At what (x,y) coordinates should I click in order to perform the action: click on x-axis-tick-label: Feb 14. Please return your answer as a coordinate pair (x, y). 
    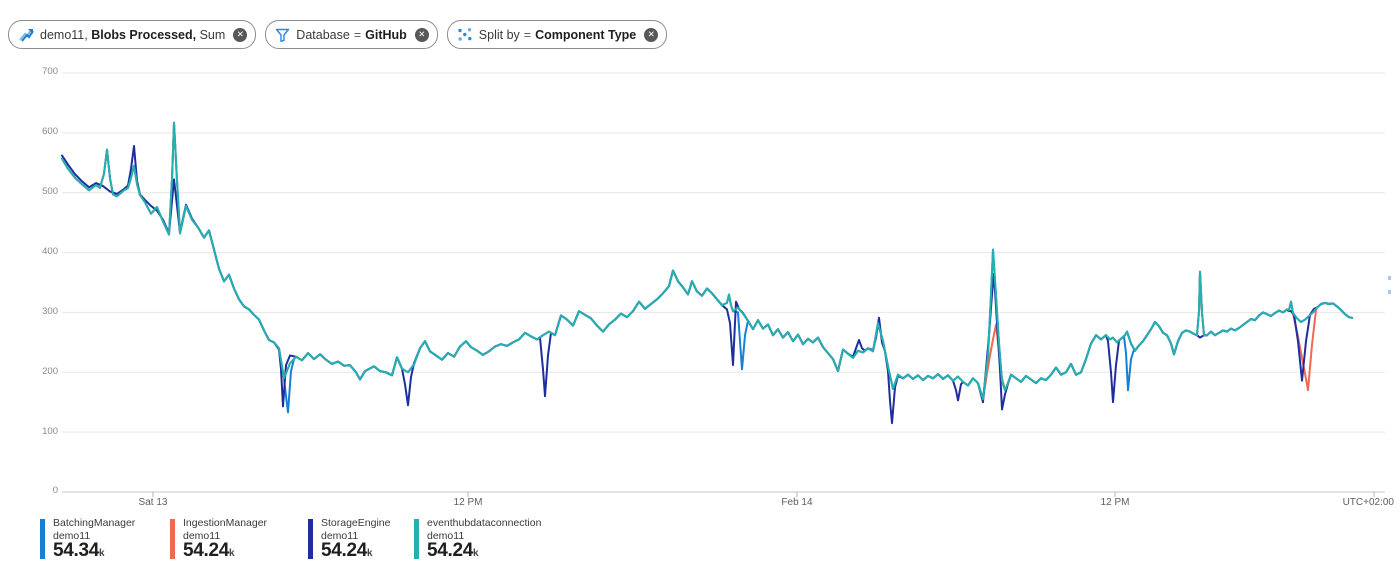
    Looking at the image, I should click on (797, 502).